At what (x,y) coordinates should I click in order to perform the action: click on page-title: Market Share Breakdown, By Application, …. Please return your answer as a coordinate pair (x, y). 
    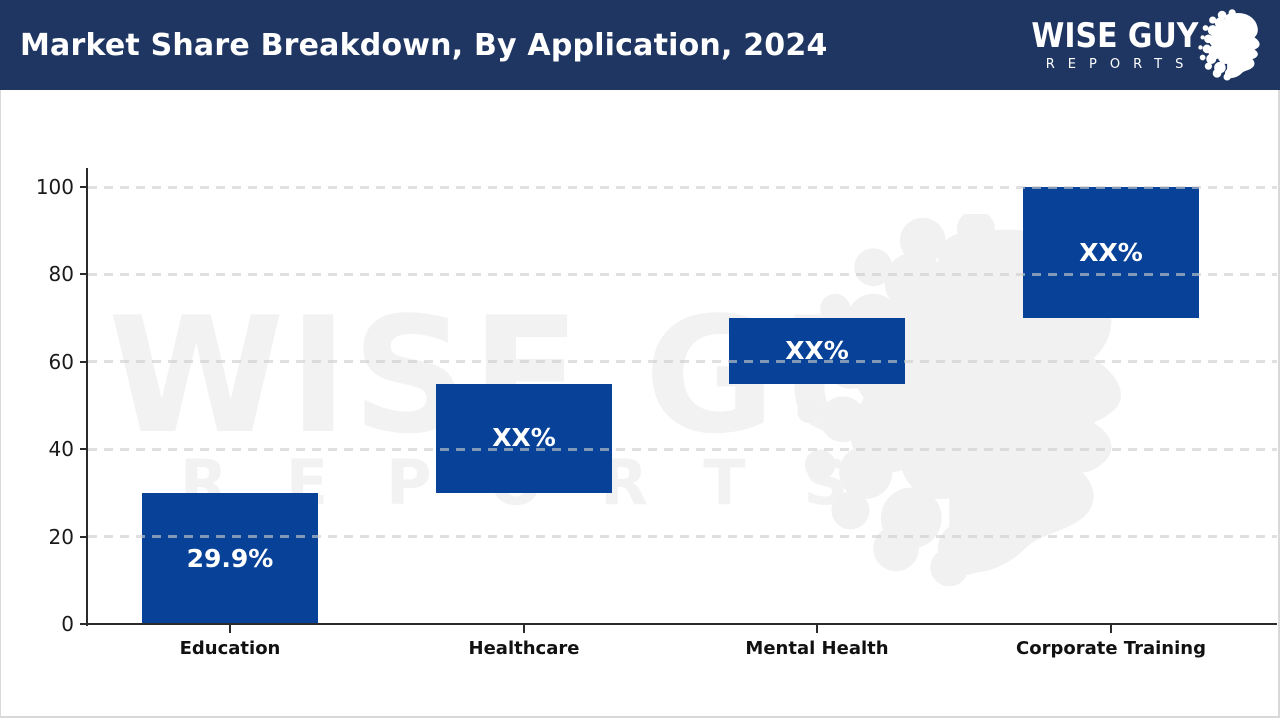
    Looking at the image, I should click on (424, 45).